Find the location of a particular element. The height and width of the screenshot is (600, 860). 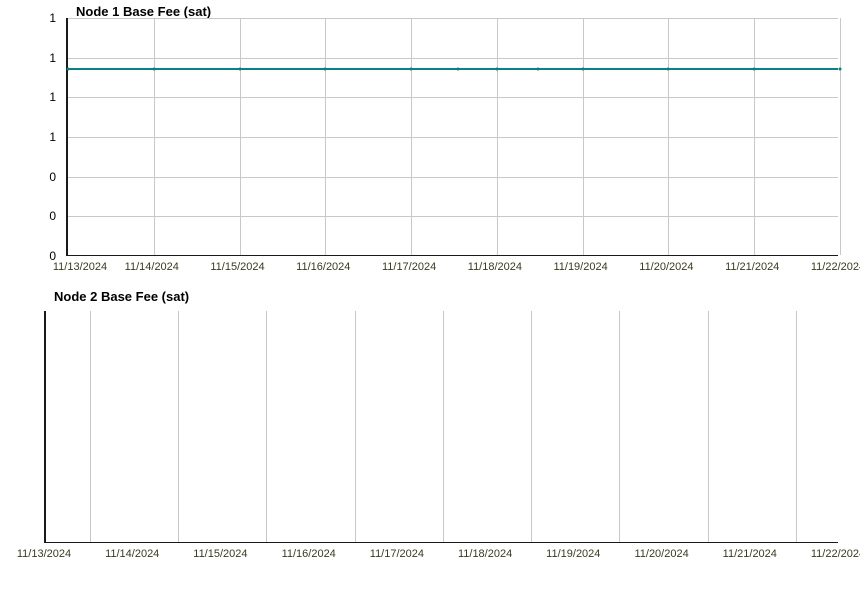

chart-2-xtick-label: 11/13/2024 is located at coordinates (44, 554).